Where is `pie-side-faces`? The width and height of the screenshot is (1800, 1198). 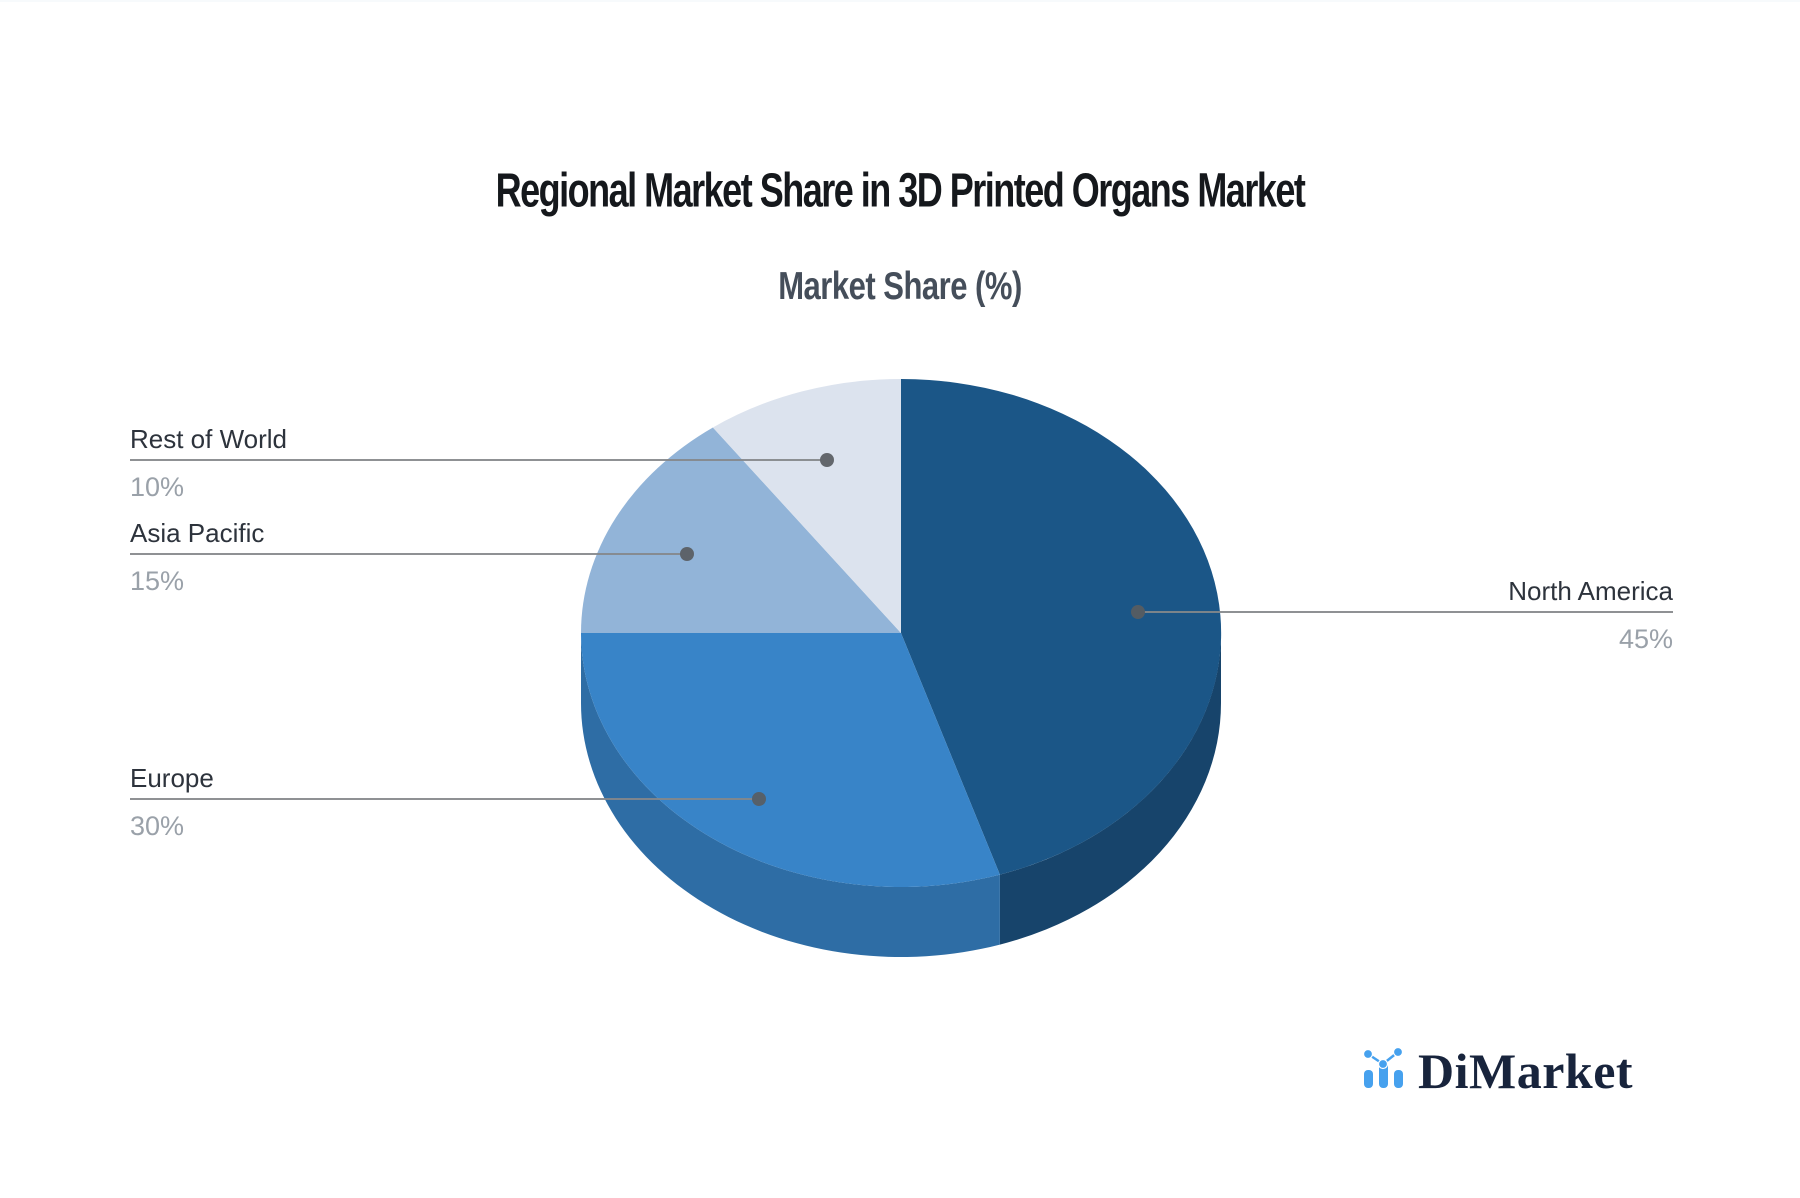 pie-side-faces is located at coordinates (901, 795).